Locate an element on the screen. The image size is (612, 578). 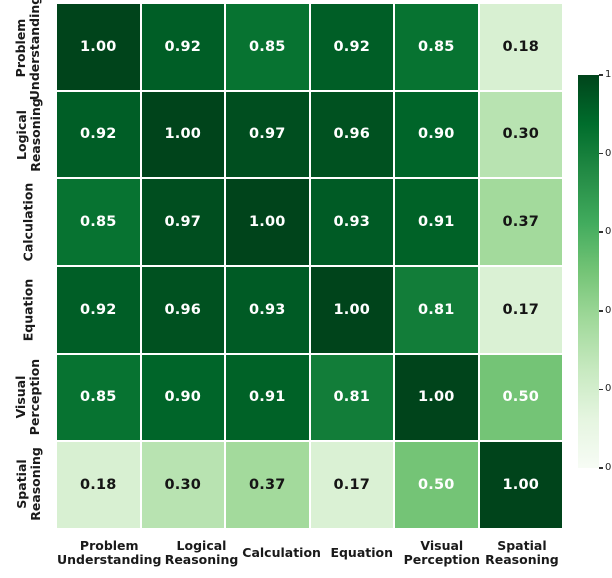
row-label-text: Spatial Reasoning is located at coordinates (28, 484).